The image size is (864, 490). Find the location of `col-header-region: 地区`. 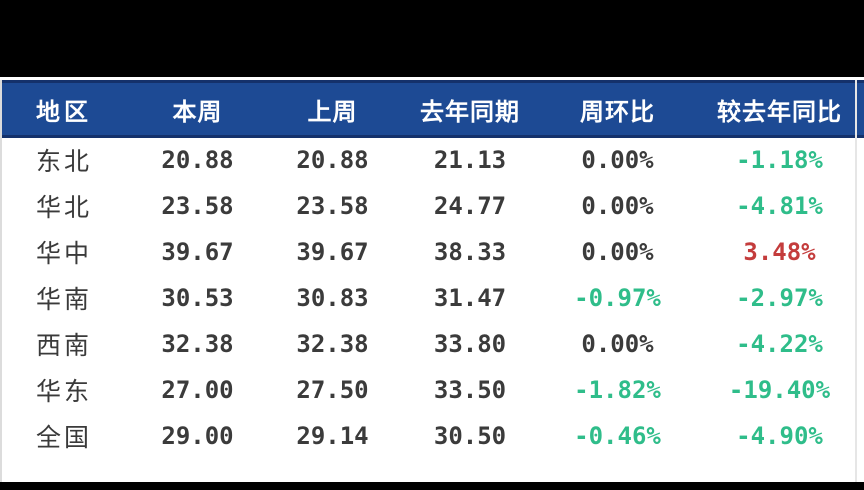

col-header-region: 地区 is located at coordinates (65, 109).